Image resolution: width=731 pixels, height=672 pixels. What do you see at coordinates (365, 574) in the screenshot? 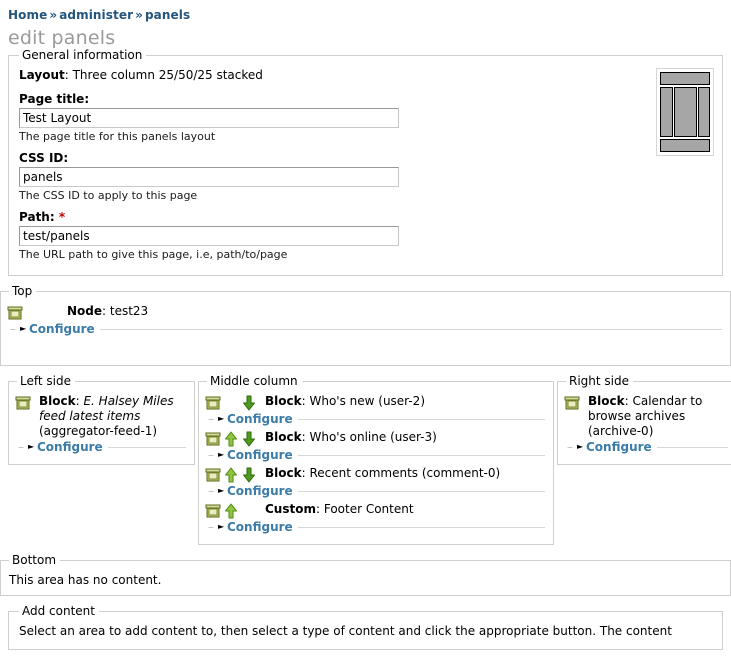
I see `region-bottom-fieldset: Bottom This area has no content.` at bounding box center [365, 574].